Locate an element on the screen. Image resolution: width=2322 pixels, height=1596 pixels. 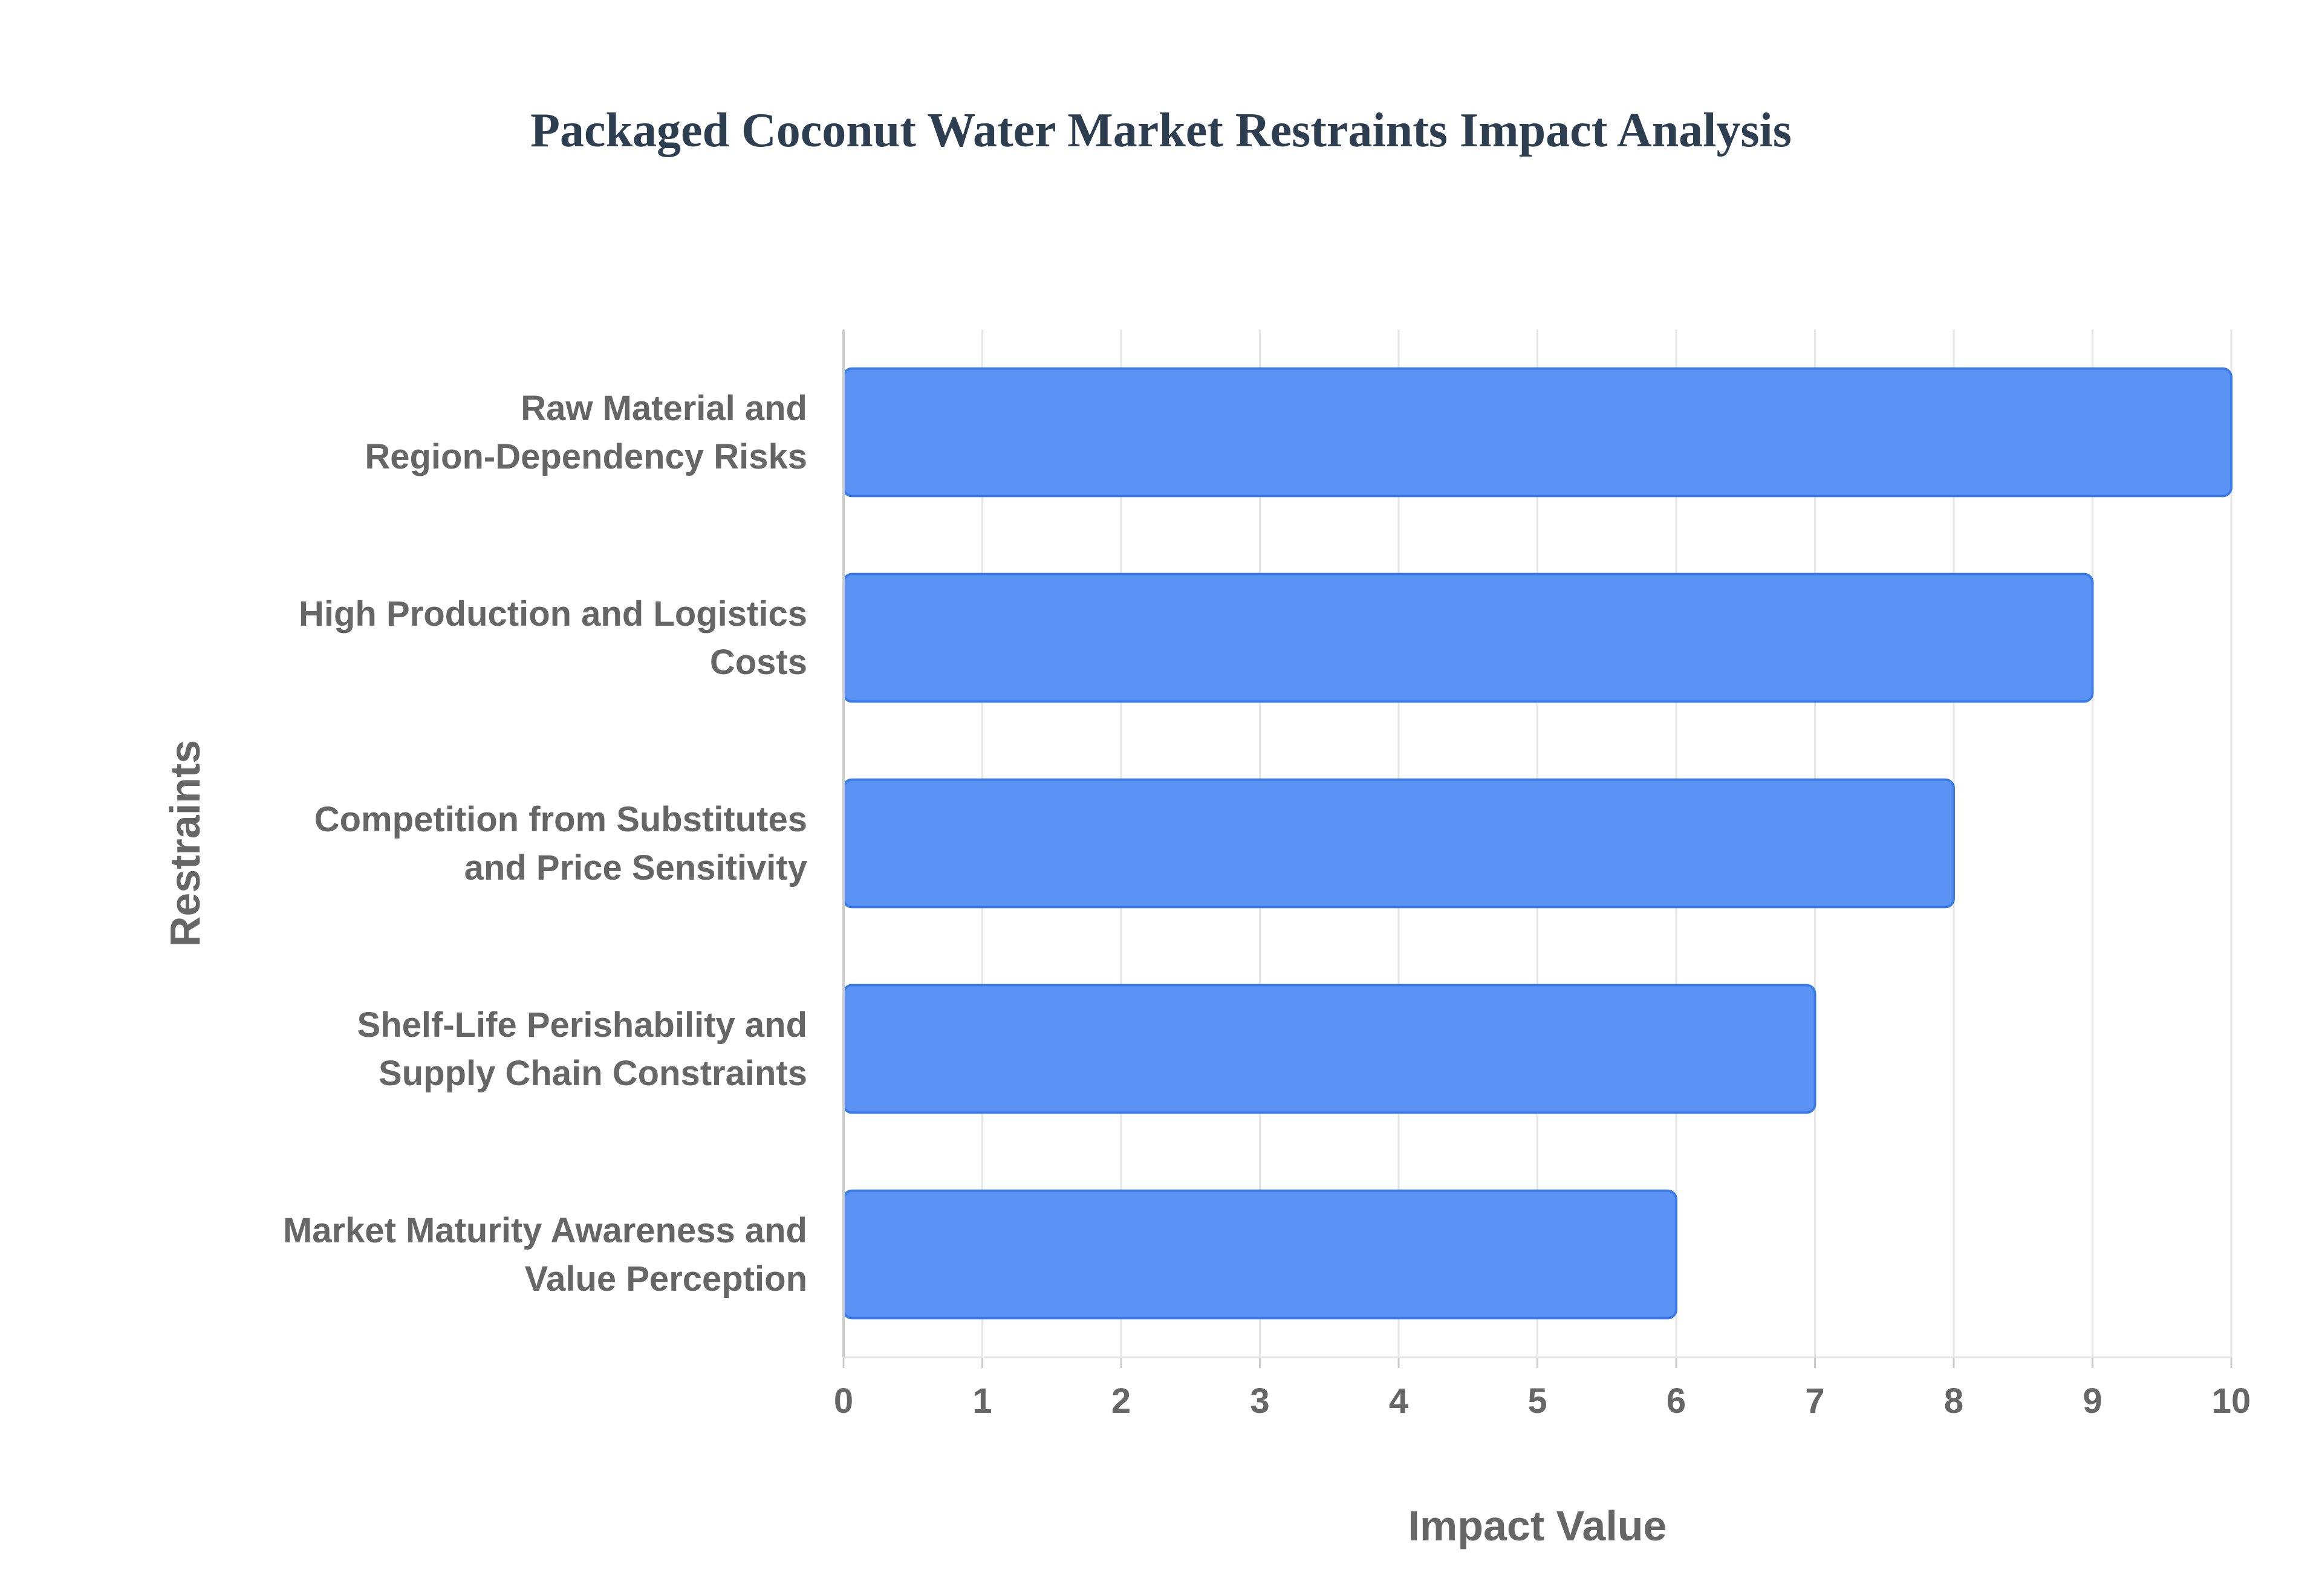
x-tick-label: 0 is located at coordinates (844, 1401).